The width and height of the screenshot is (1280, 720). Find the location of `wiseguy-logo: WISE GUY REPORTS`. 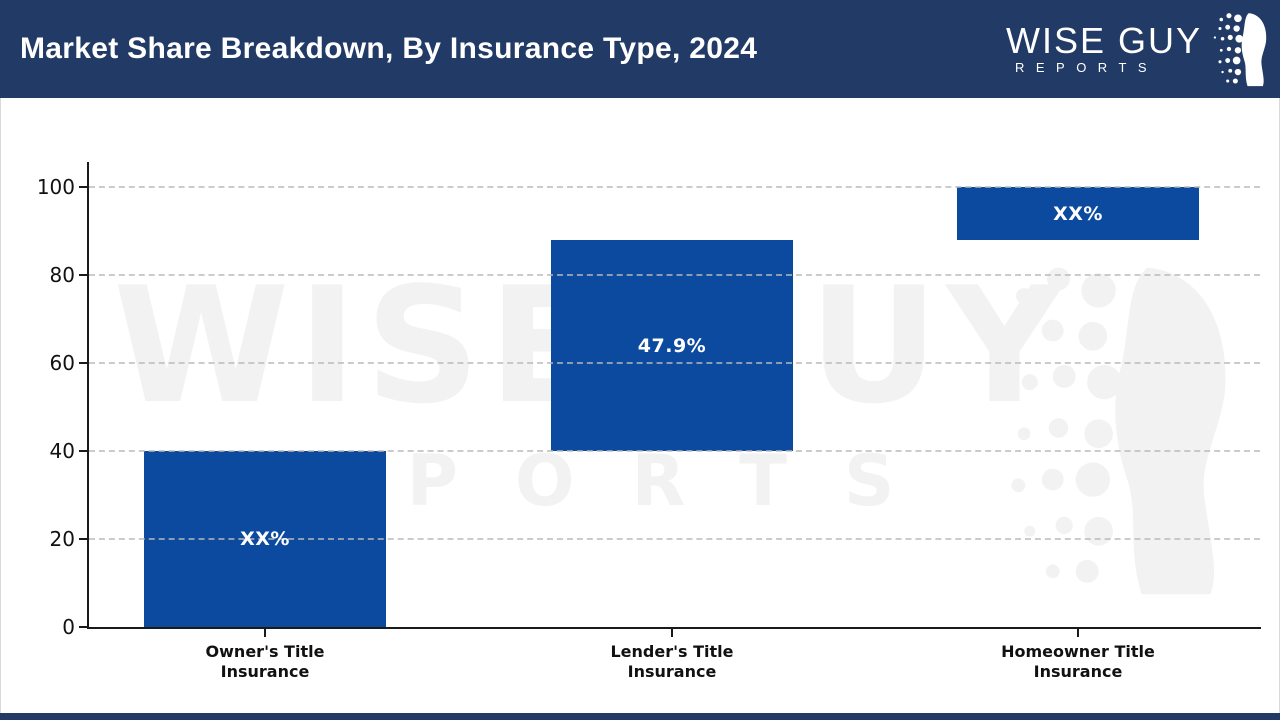

wiseguy-logo: WISE GUY REPORTS is located at coordinates (1137, 49).